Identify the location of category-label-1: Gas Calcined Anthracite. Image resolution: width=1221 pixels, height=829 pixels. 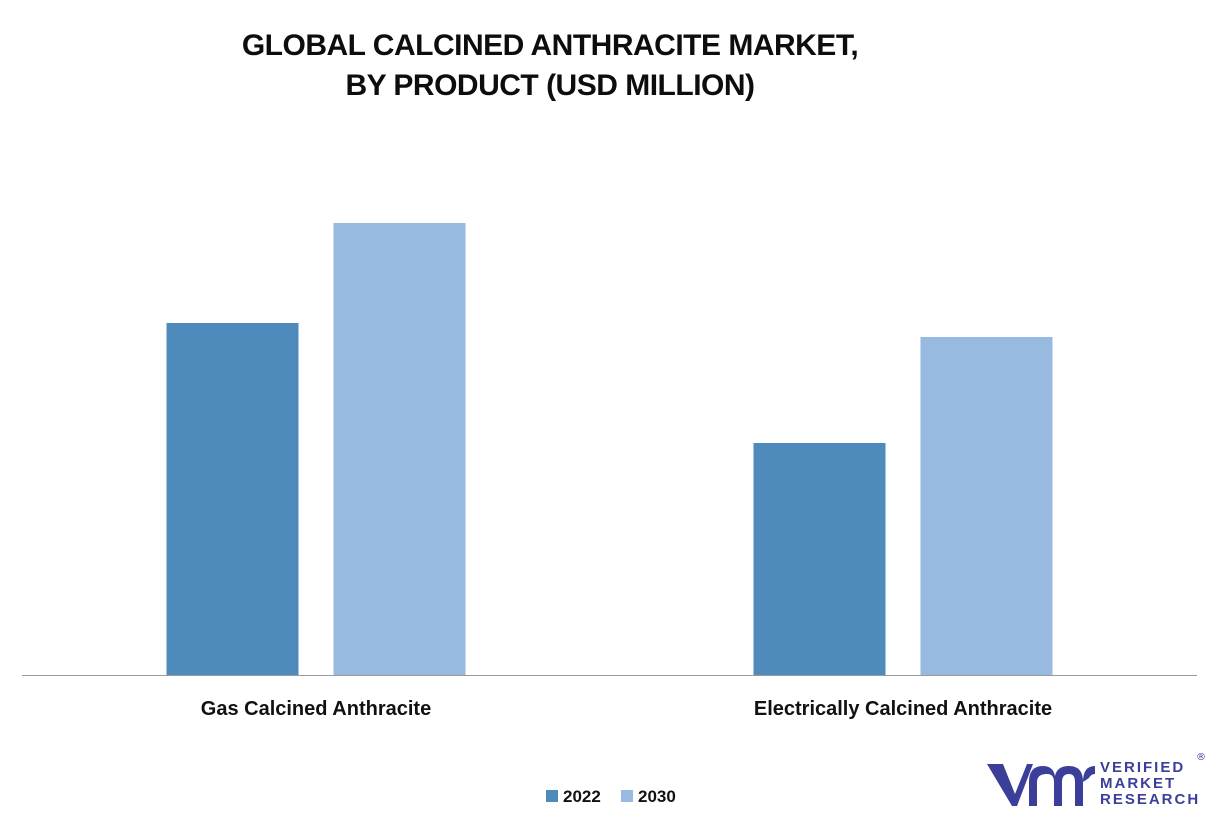
(316, 709).